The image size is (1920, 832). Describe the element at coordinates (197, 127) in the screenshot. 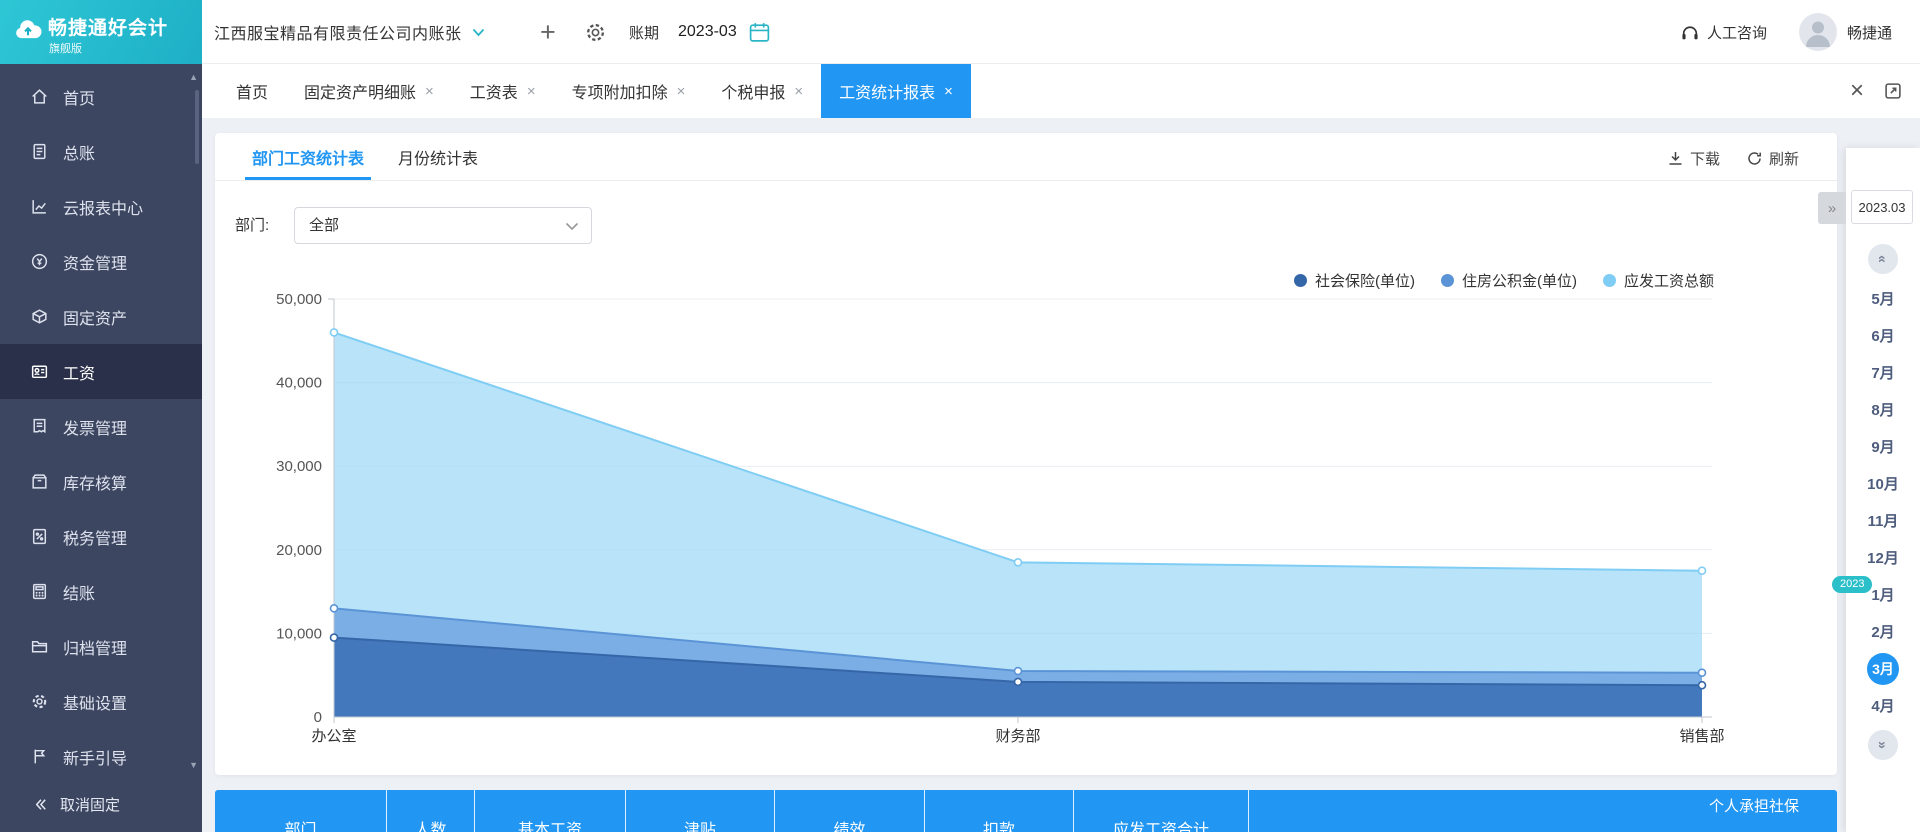

I see `sidebar-scrollbar` at that location.